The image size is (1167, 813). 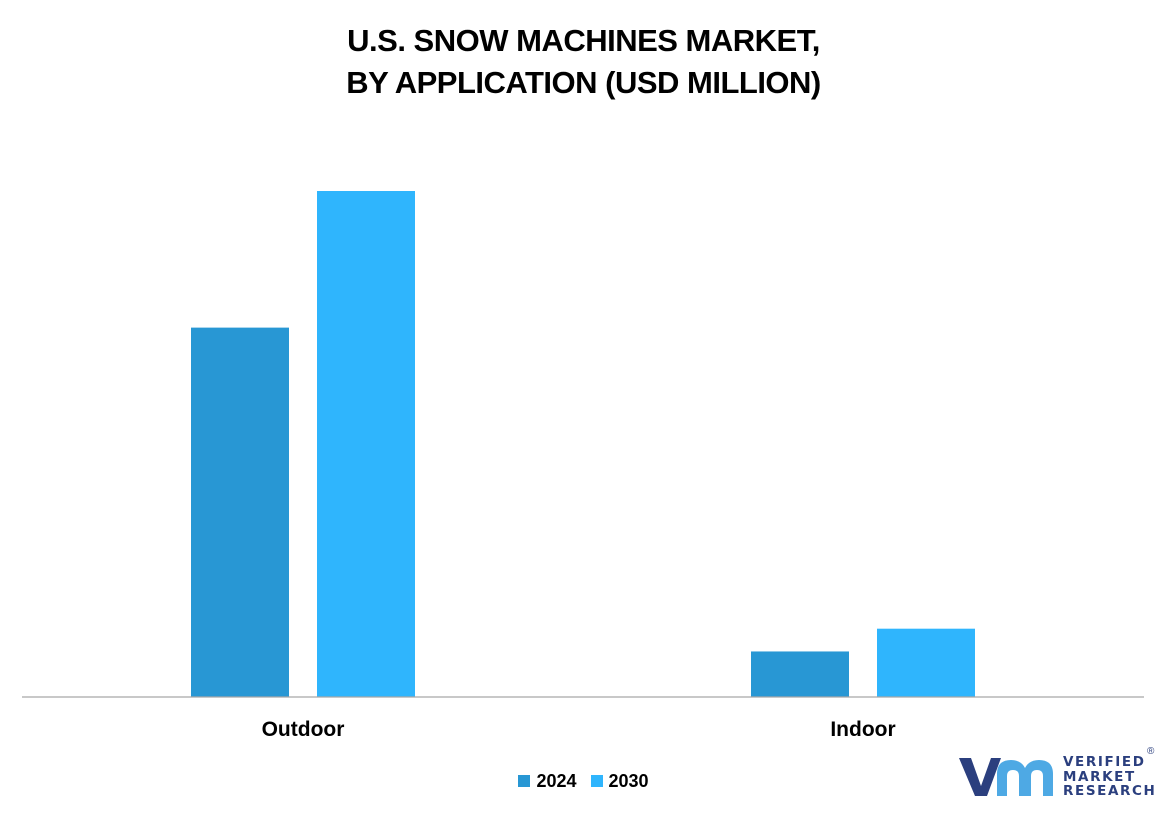 What do you see at coordinates (583, 82) in the screenshot?
I see `chart-title-line-2: BY APPLICATION (USD MILLION)` at bounding box center [583, 82].